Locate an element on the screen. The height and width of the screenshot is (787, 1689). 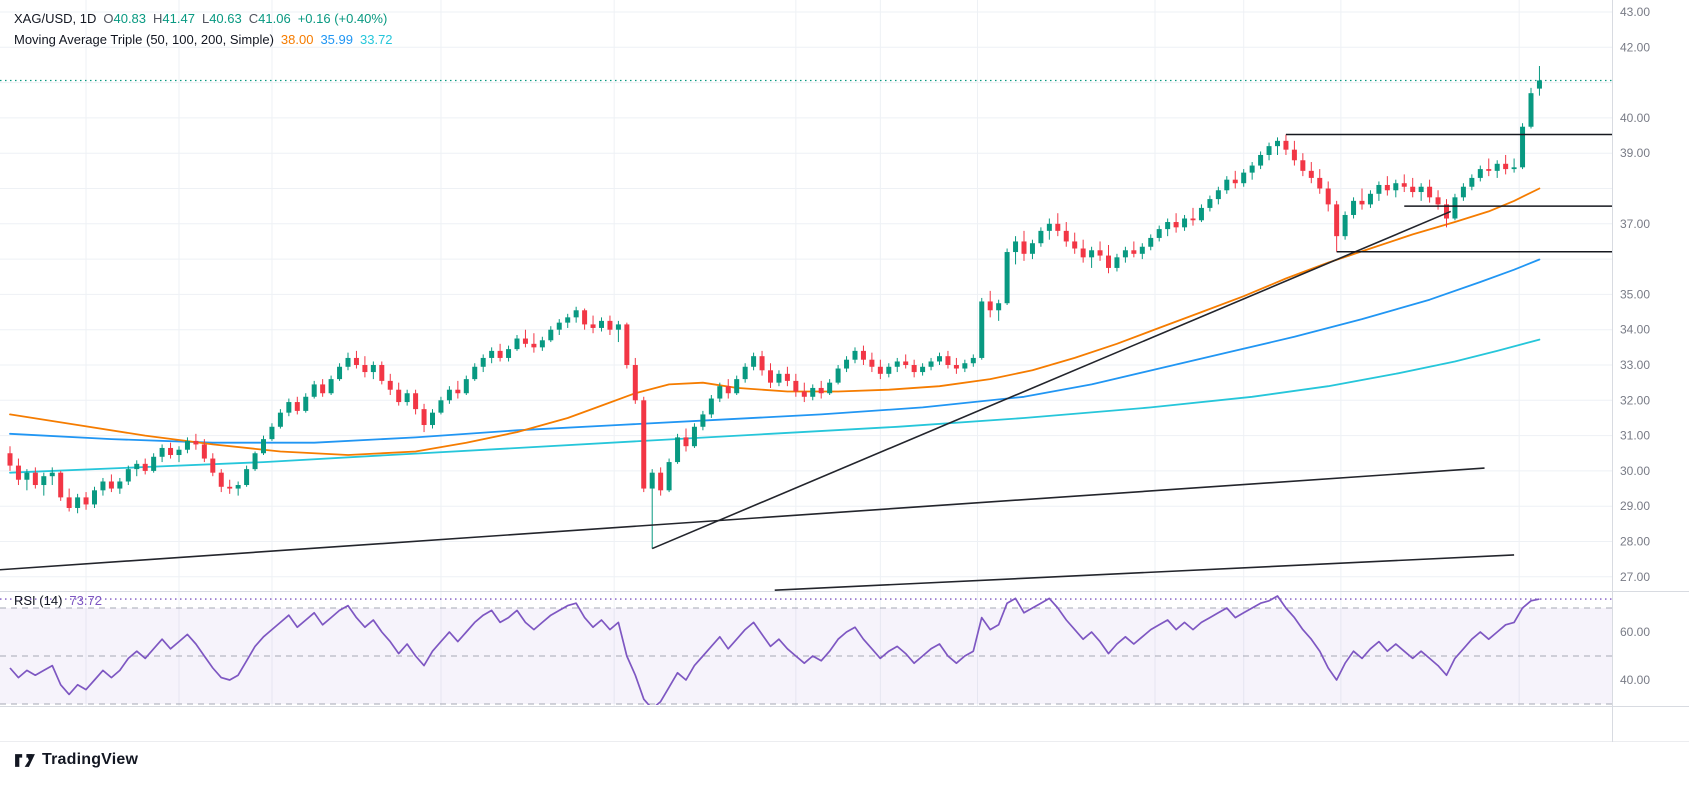
price-tick-label: 35.00 is located at coordinates (1635, 294).